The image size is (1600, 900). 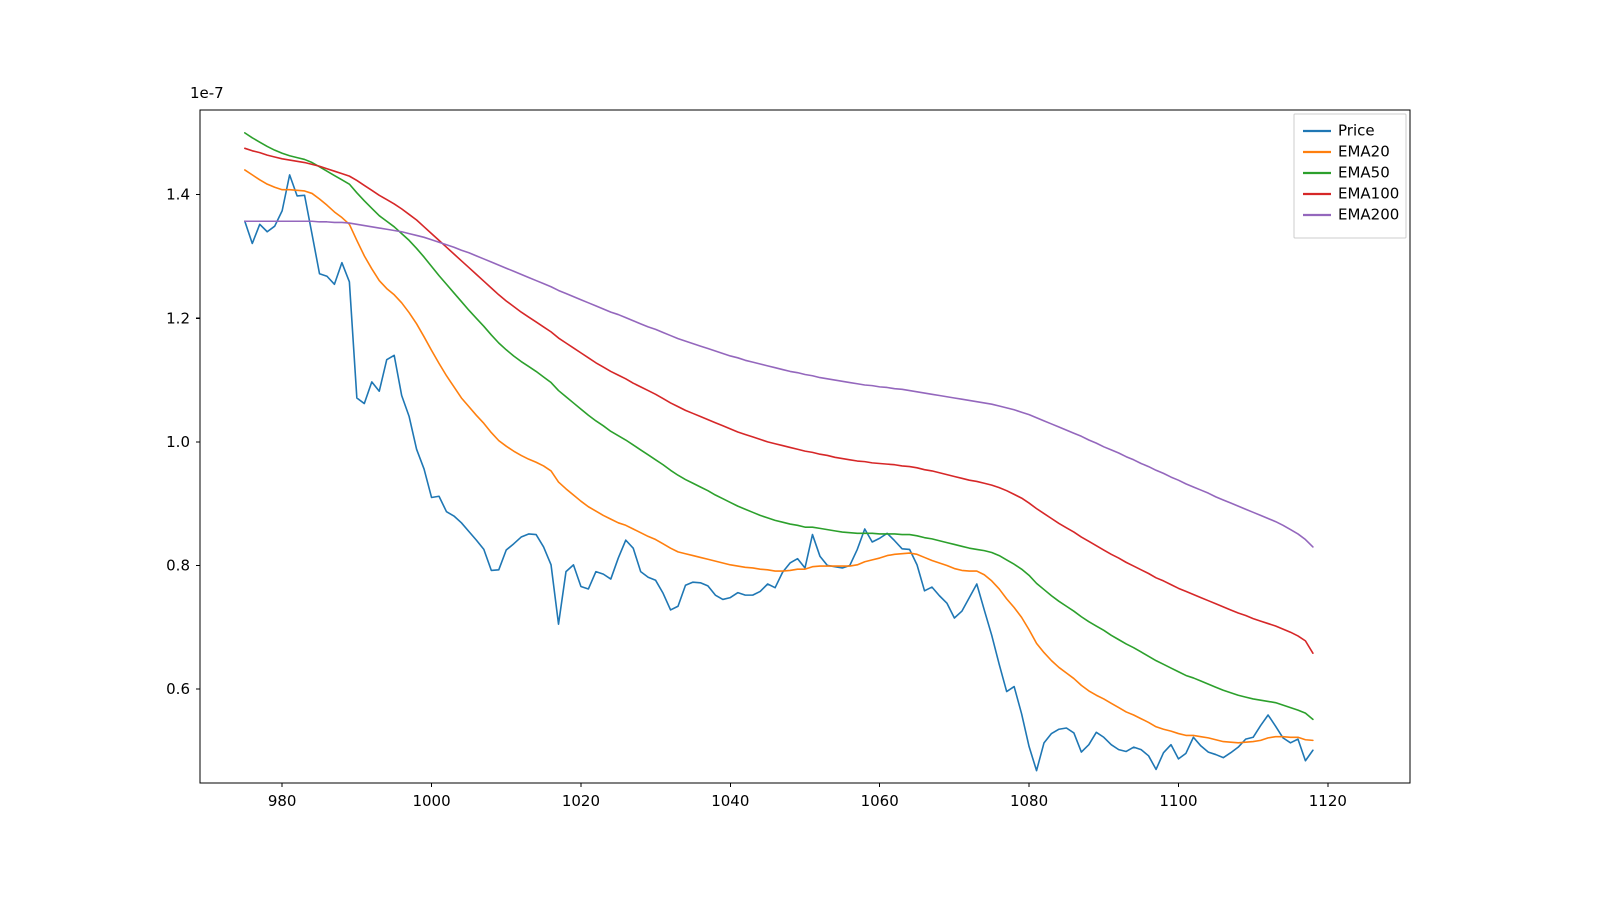 I want to click on y-axis-offset-text: 1e-7, so click(x=207, y=93).